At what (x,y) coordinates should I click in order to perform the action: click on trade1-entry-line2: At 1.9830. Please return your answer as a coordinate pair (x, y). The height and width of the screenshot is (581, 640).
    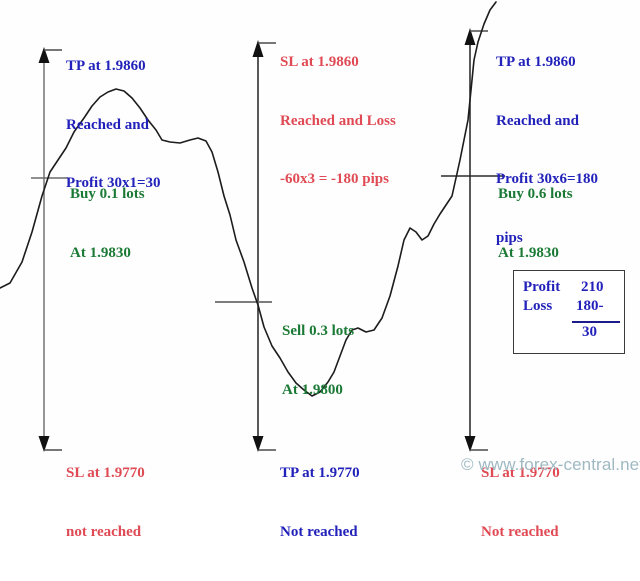
    Looking at the image, I should click on (100, 252).